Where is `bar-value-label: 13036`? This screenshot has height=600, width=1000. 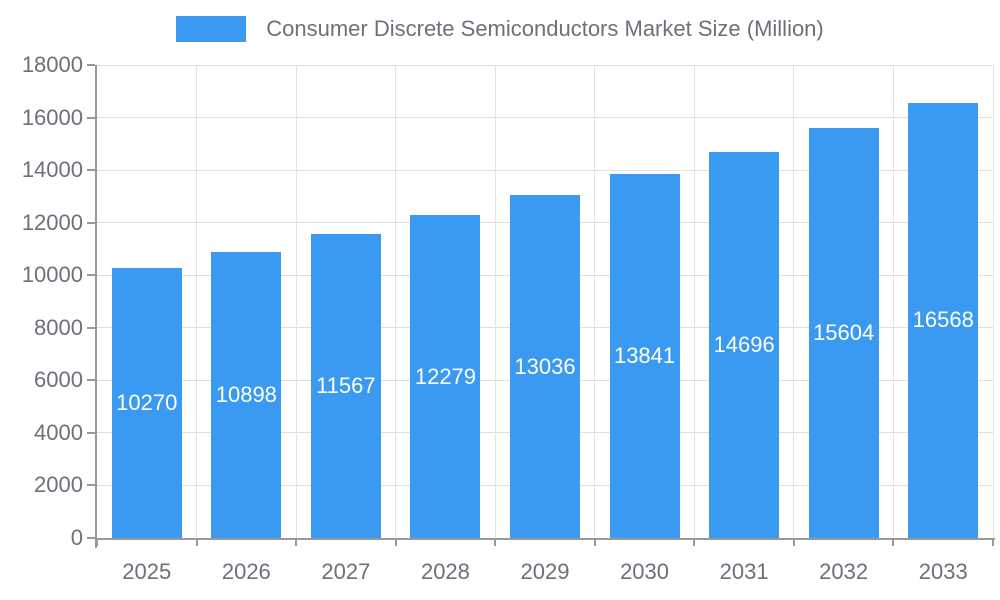 bar-value-label: 13036 is located at coordinates (545, 366).